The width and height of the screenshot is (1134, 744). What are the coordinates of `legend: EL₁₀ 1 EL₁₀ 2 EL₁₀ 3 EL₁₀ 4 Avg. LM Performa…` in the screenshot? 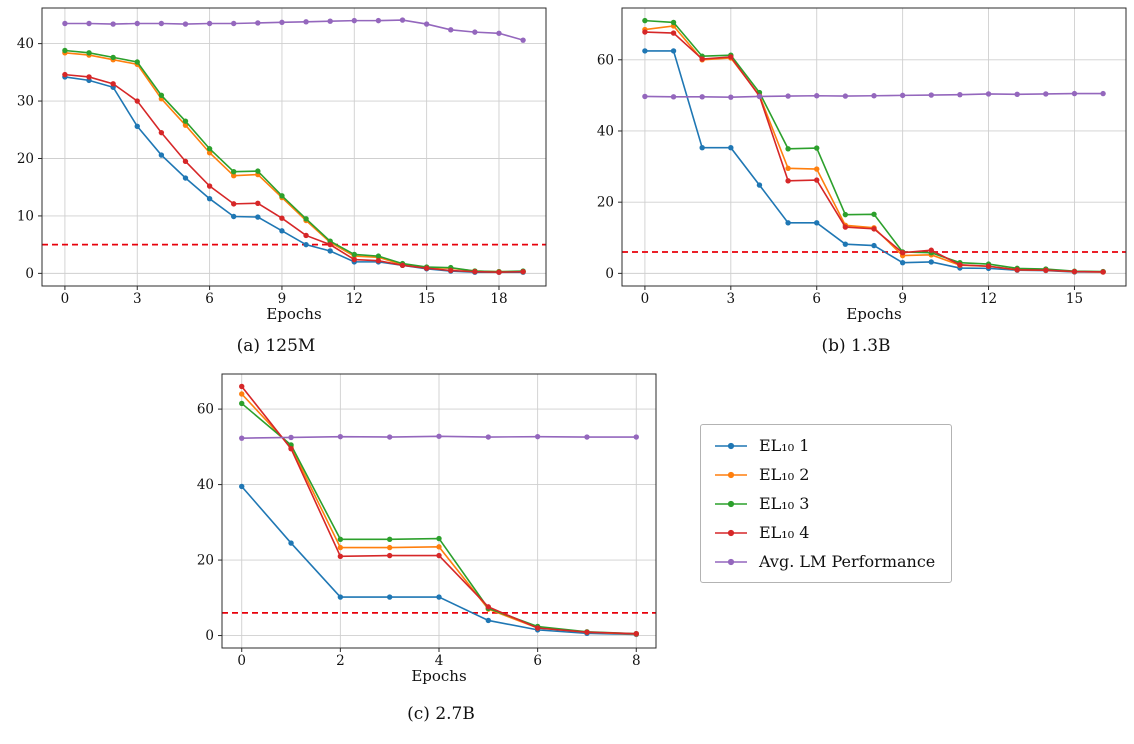 It's located at (826, 503).